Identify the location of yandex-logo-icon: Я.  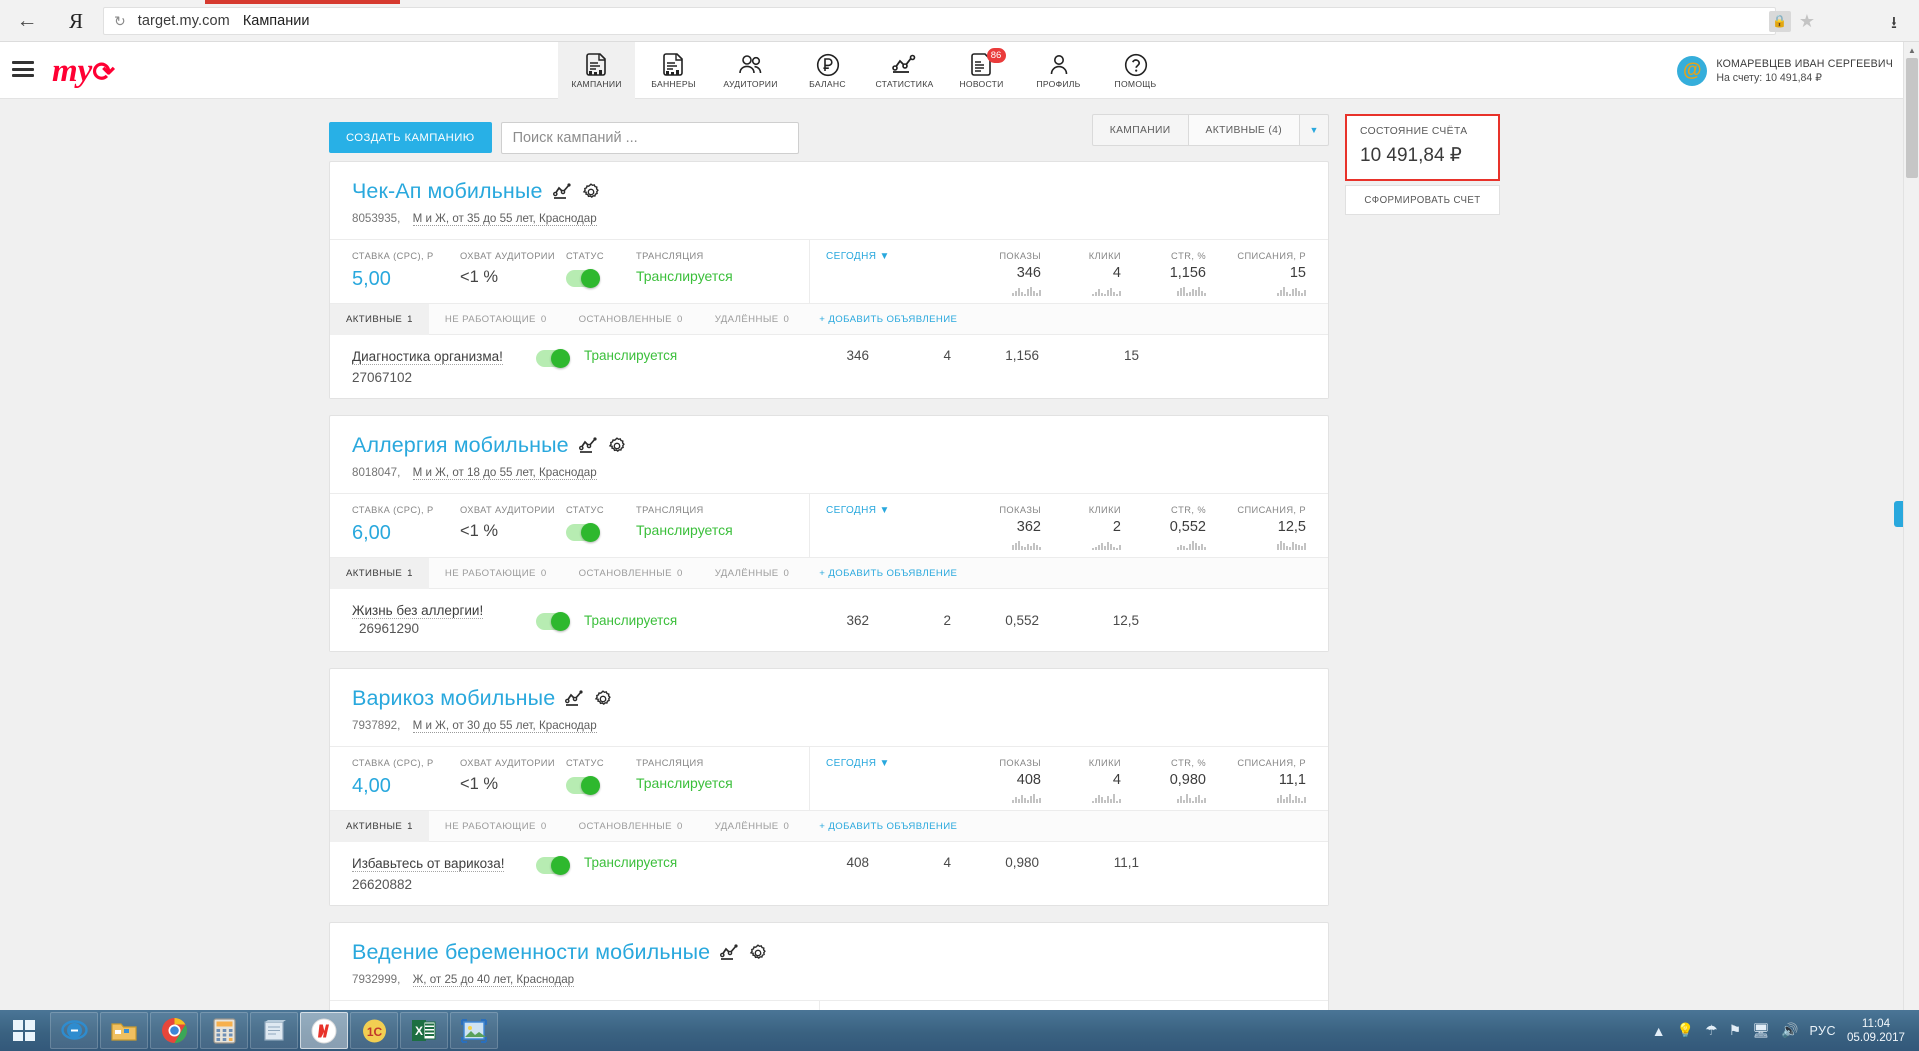
(75, 21).